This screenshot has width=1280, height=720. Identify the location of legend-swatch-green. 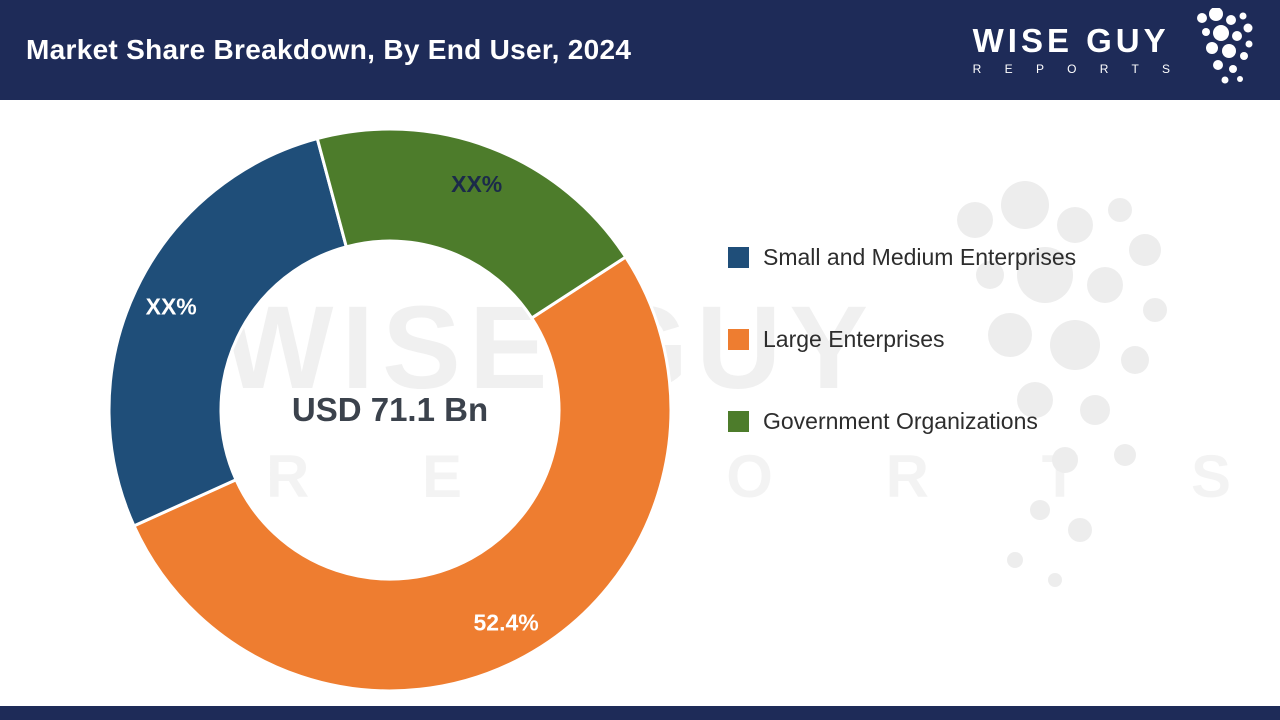
(738, 421).